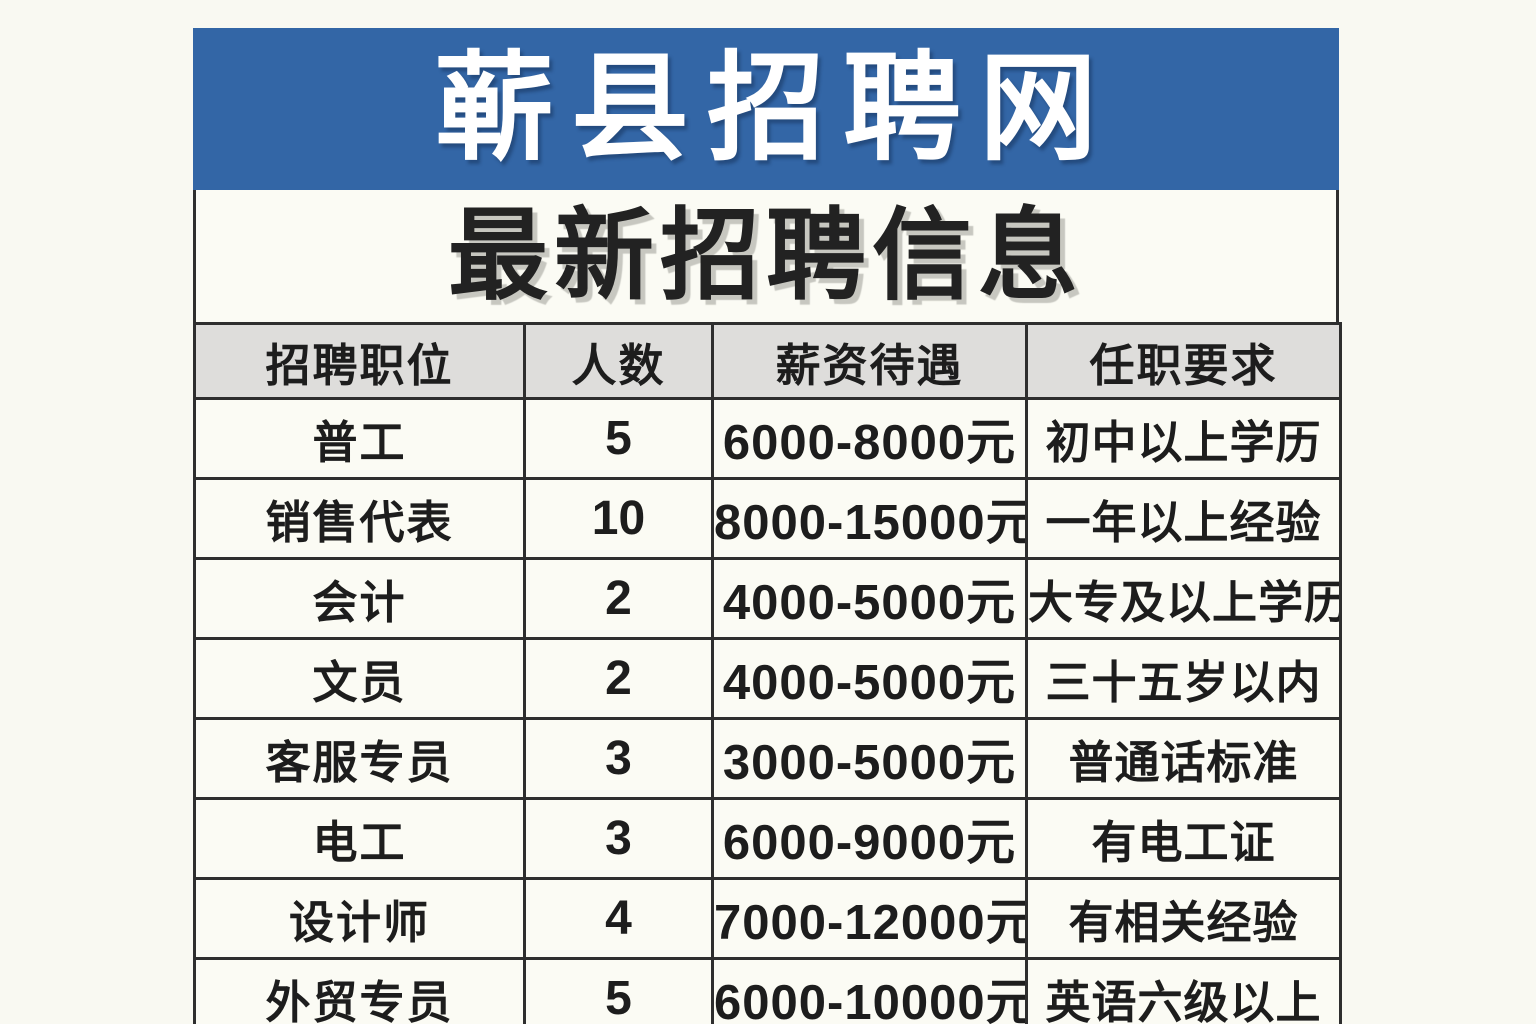 Image resolution: width=1536 pixels, height=1024 pixels. I want to click on cell-requirement: 有电工证, so click(1183, 838).